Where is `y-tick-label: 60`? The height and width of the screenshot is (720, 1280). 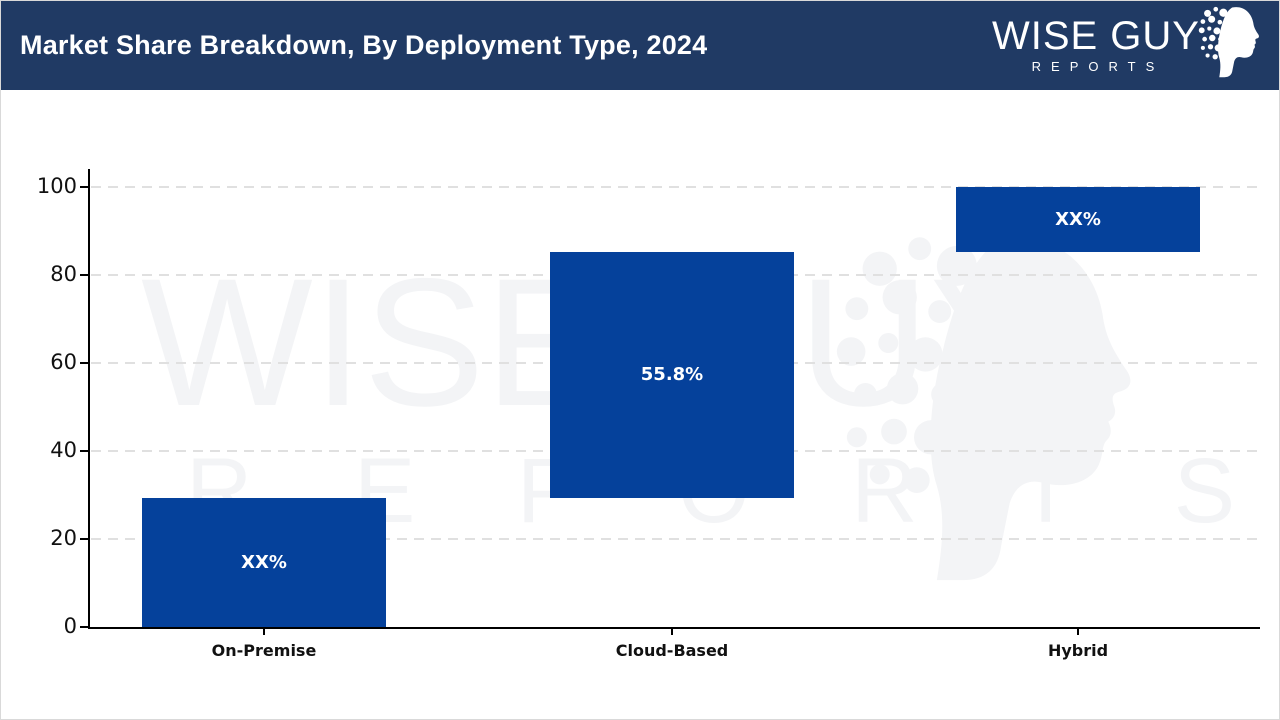
y-tick-label: 60 is located at coordinates (63, 362).